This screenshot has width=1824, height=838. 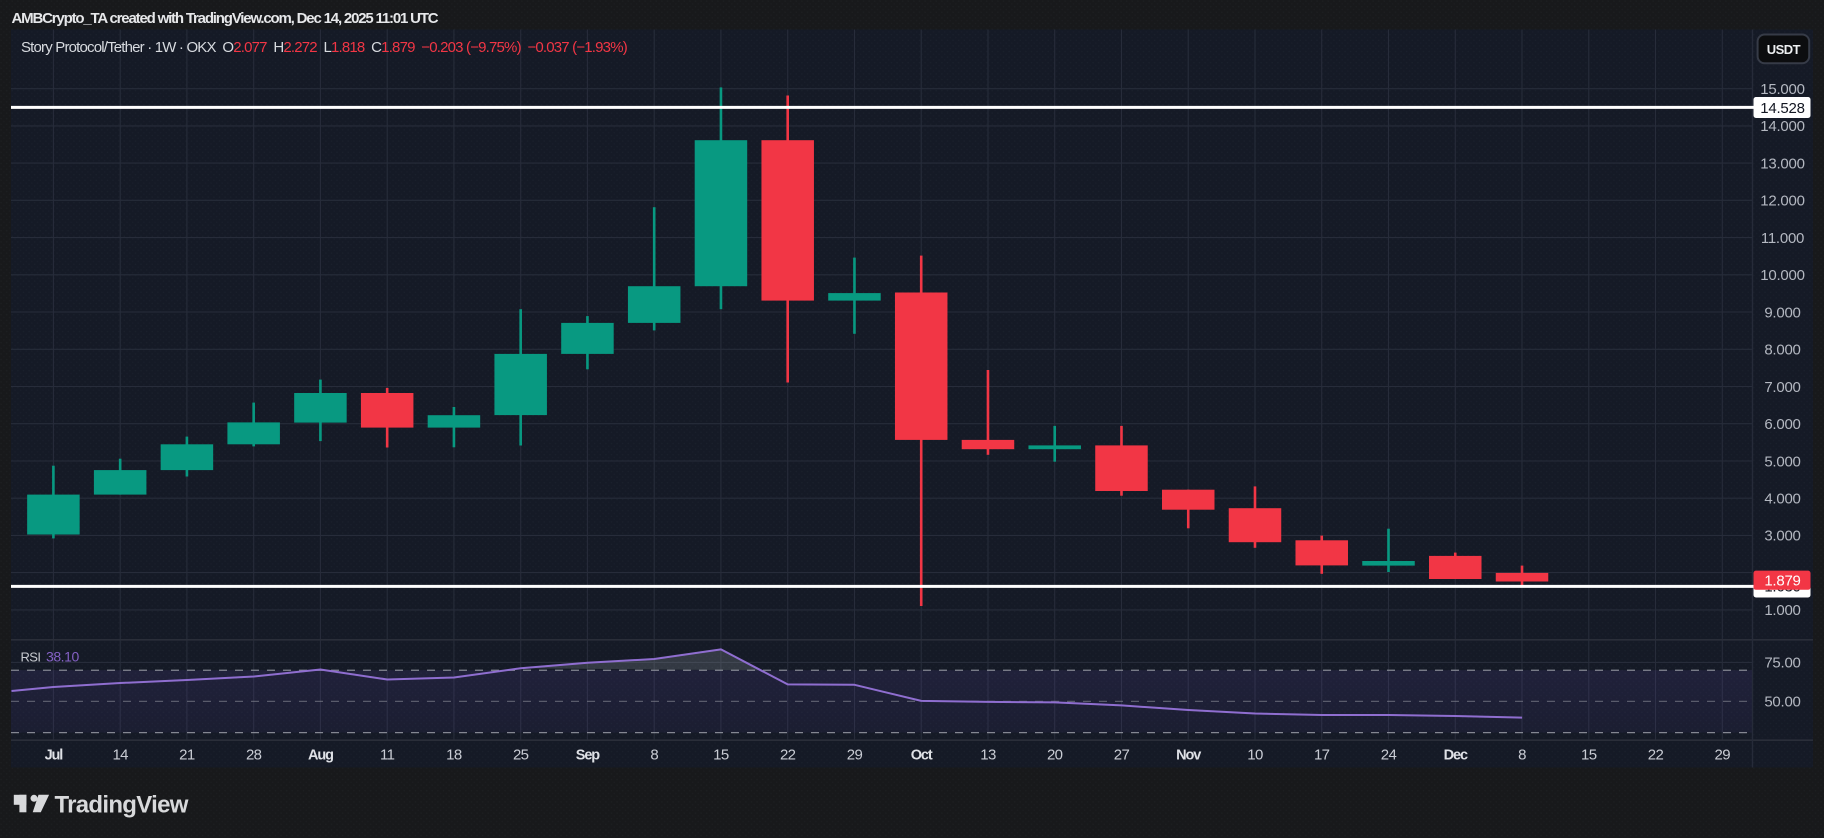 I want to click on svg-text: Oct, so click(x=922, y=756).